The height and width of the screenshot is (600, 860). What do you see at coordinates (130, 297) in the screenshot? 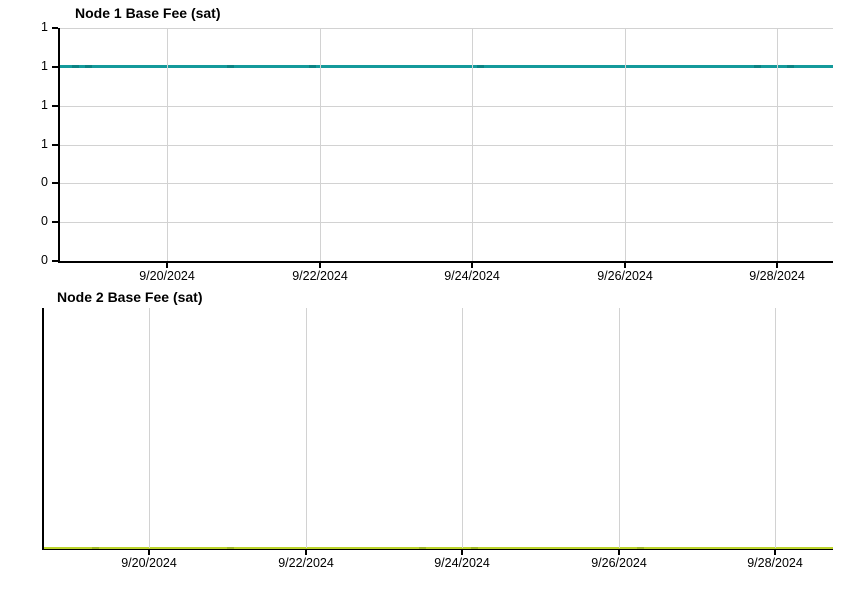
I see `chart-title-node2: Node 2 Base Fee (sat)` at bounding box center [130, 297].